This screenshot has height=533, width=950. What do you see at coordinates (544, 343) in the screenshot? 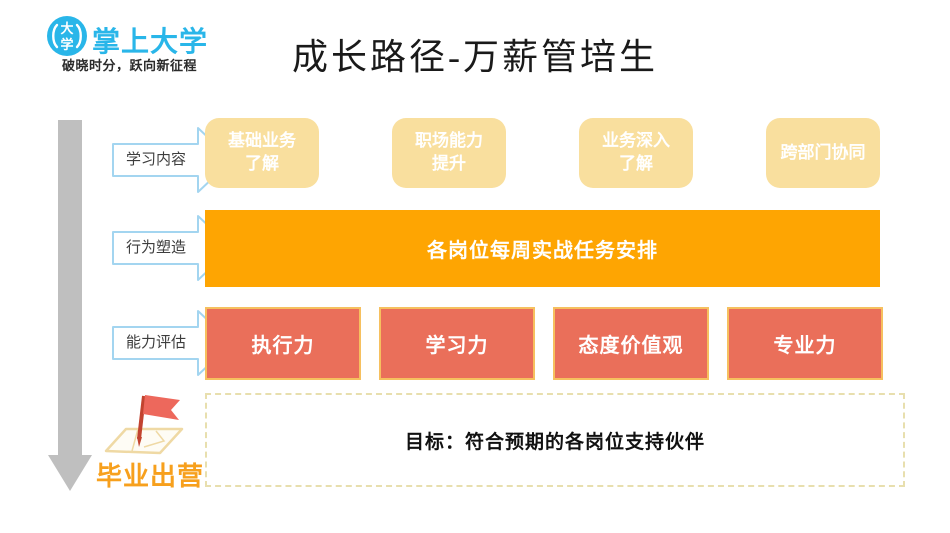
I see `ability-row: 执行力 学习力 态度价值观 专业力` at bounding box center [544, 343].